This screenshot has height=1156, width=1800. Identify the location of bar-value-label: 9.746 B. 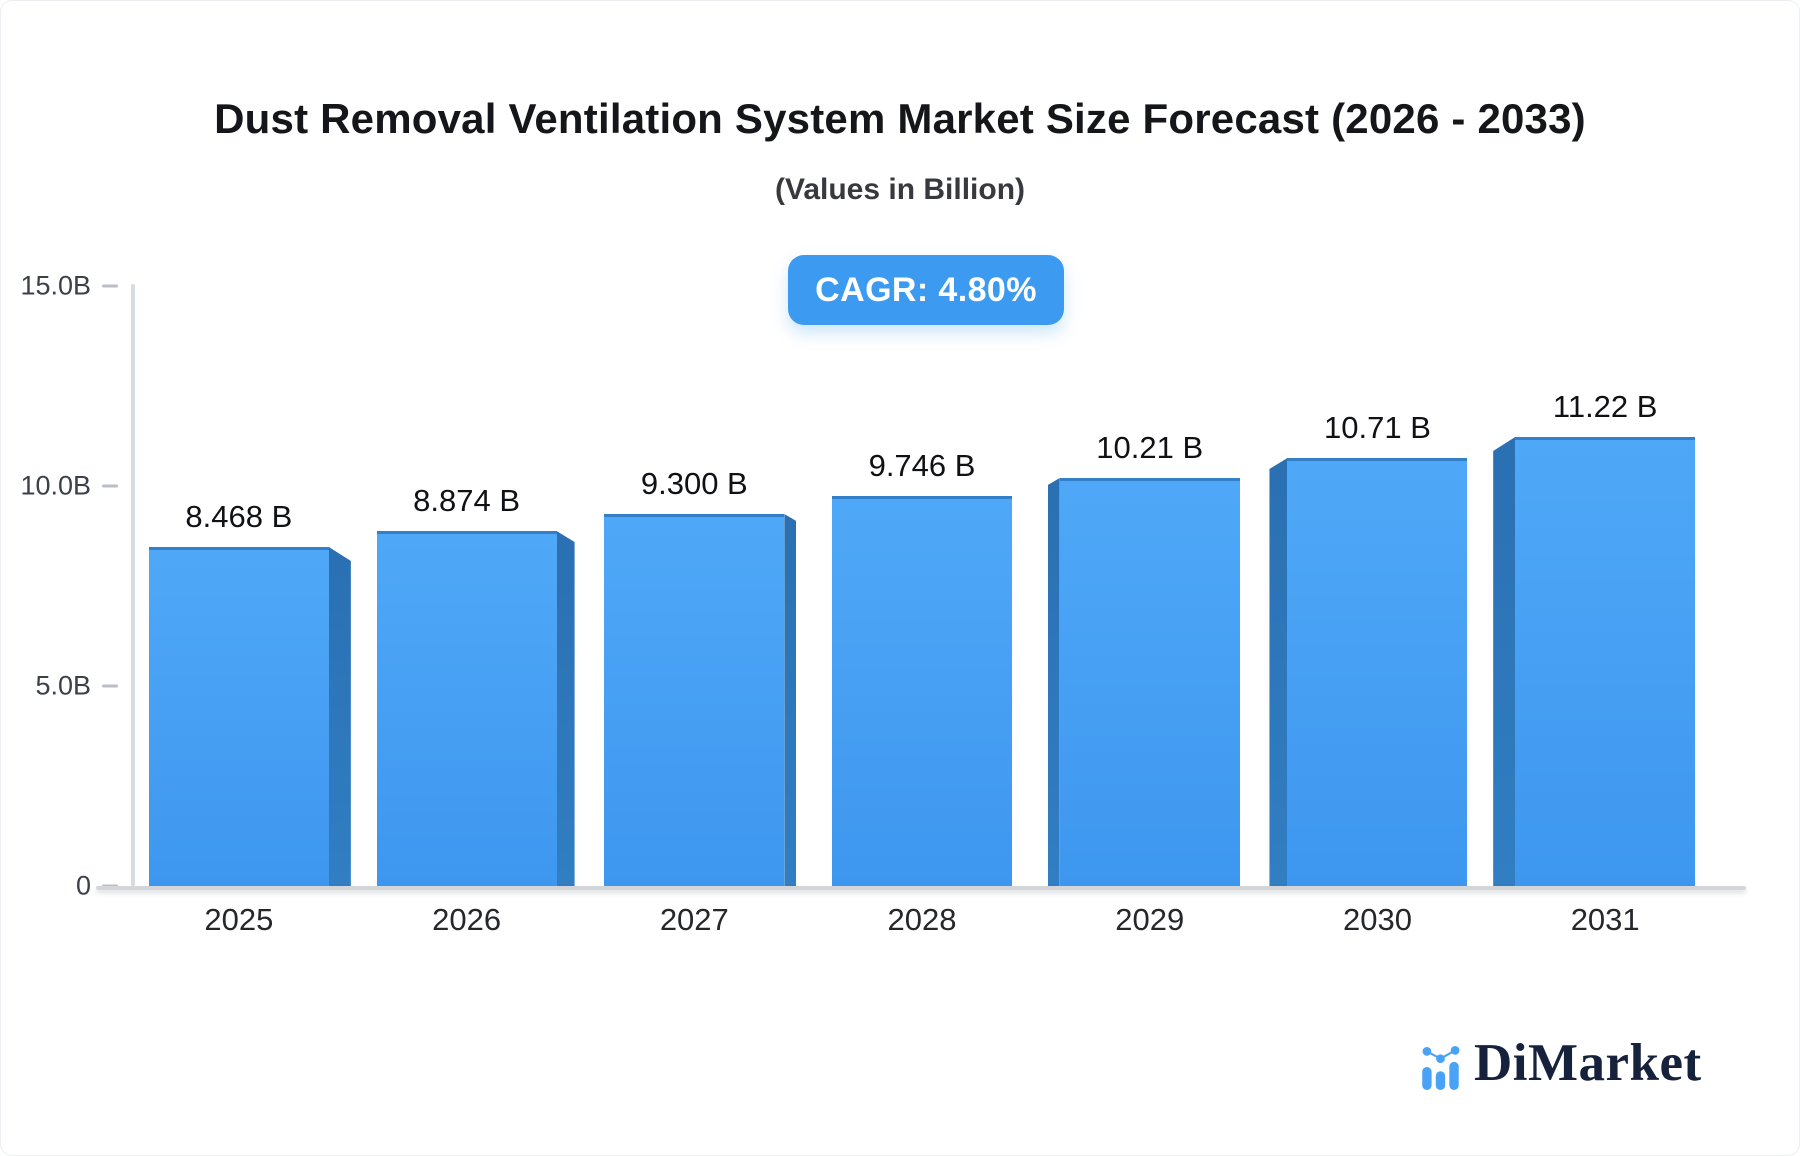
(922, 465).